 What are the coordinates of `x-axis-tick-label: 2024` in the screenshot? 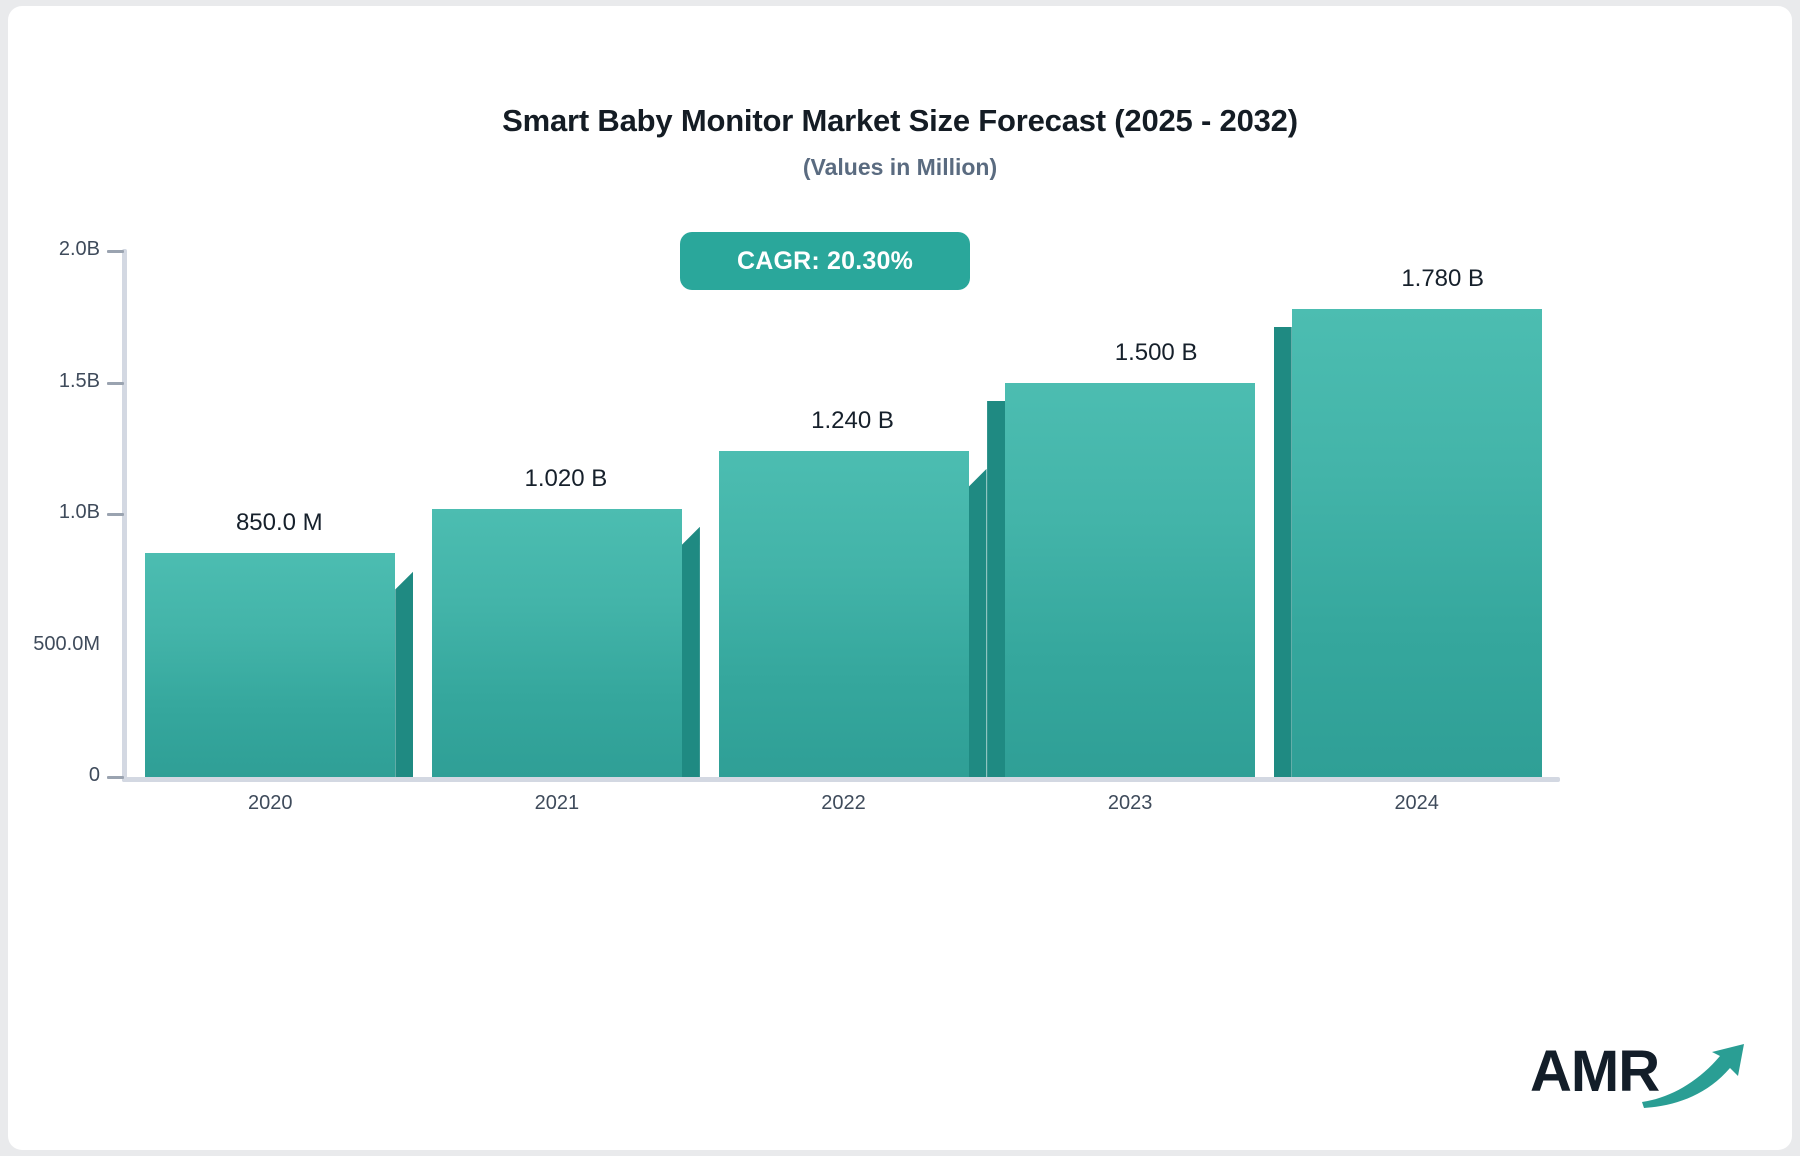 It's located at (1416, 803).